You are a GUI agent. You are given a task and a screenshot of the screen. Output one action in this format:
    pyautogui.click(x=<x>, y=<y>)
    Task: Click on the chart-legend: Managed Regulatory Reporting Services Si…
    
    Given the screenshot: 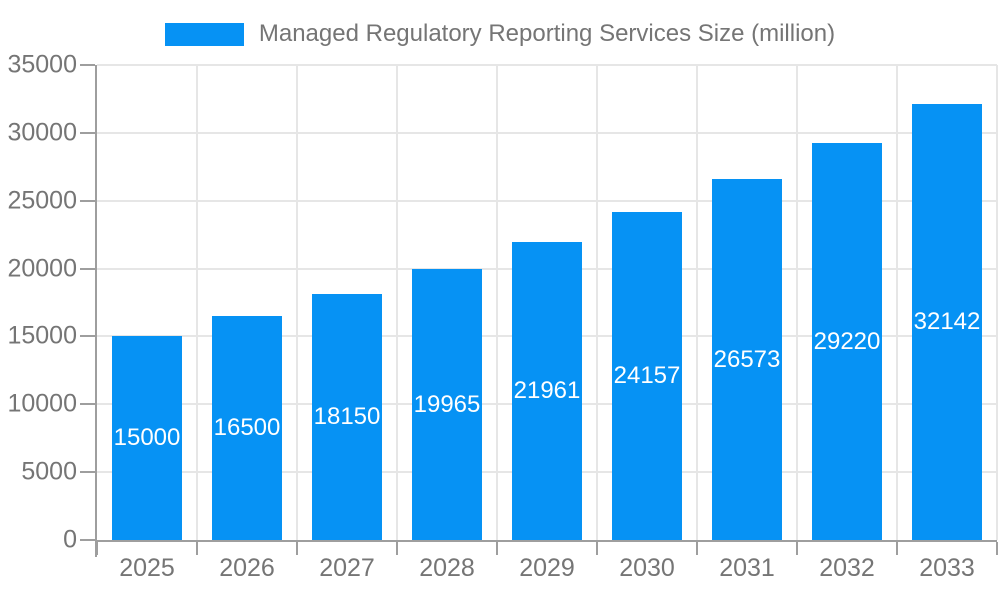 What is the action you would take?
    pyautogui.click(x=500, y=34)
    